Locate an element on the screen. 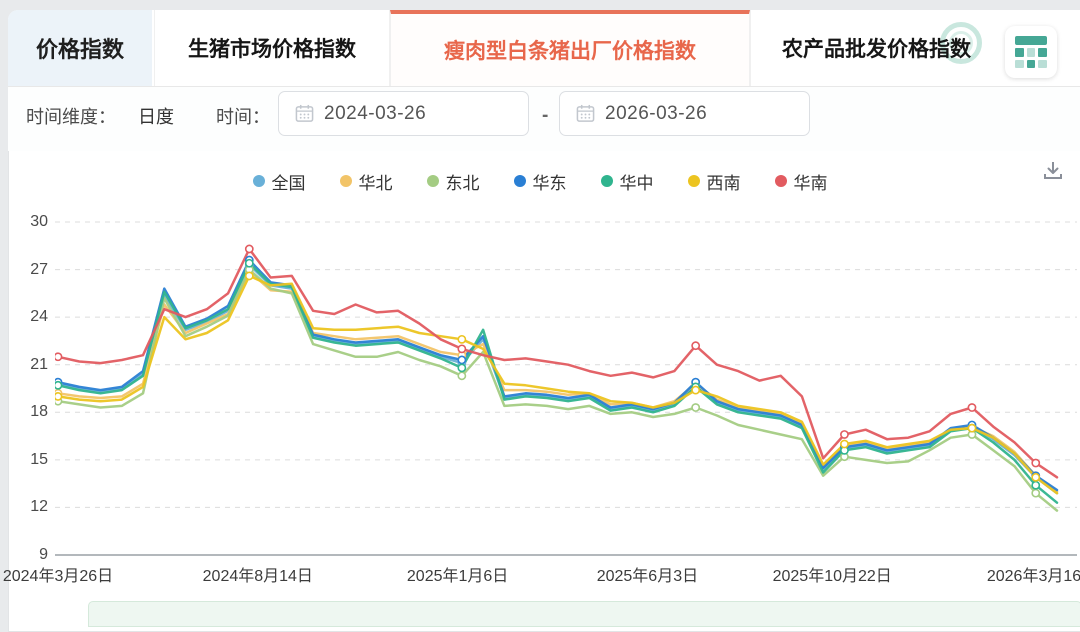 The height and width of the screenshot is (632, 1080). tab-label: 生猪市场价格指数 is located at coordinates (272, 49).